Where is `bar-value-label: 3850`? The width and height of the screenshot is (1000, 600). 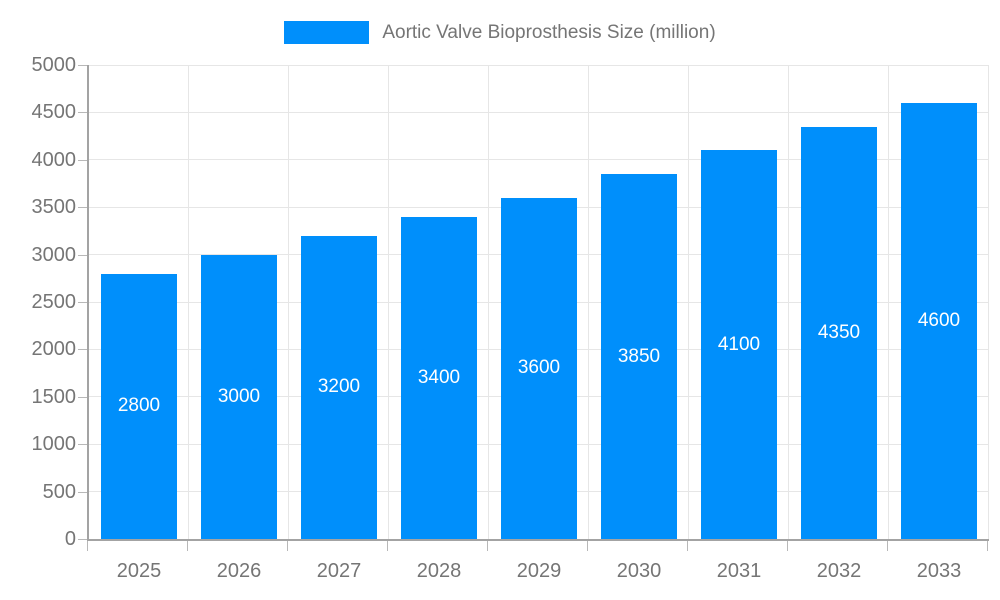 bar-value-label: 3850 is located at coordinates (639, 356).